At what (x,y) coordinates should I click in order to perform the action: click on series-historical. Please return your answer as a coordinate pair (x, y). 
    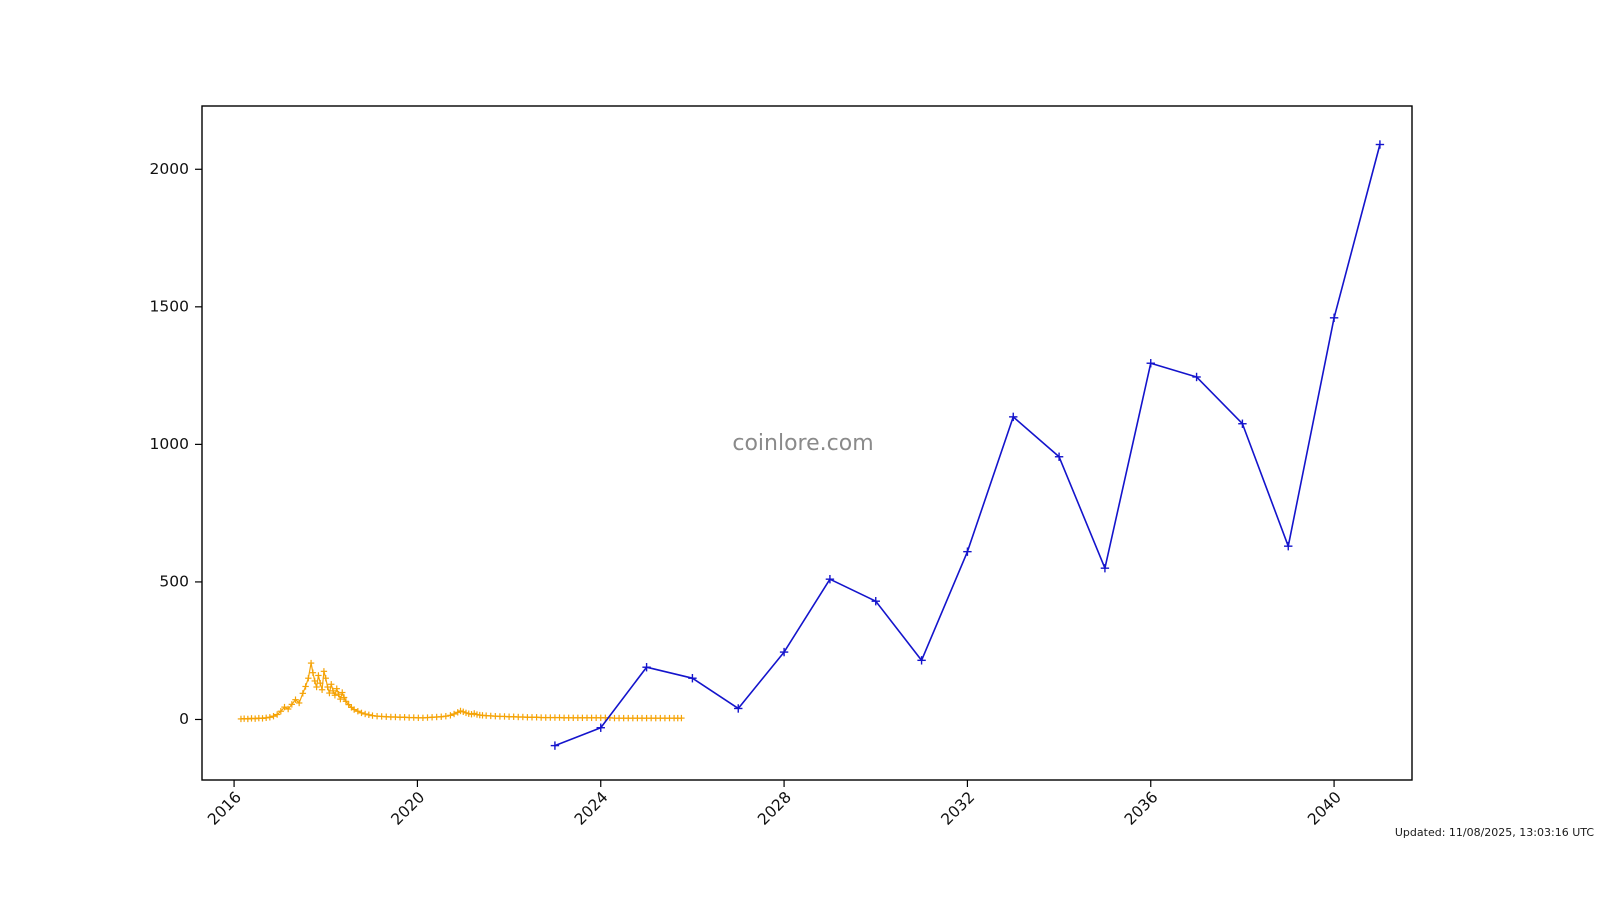
    Looking at the image, I should click on (461, 691).